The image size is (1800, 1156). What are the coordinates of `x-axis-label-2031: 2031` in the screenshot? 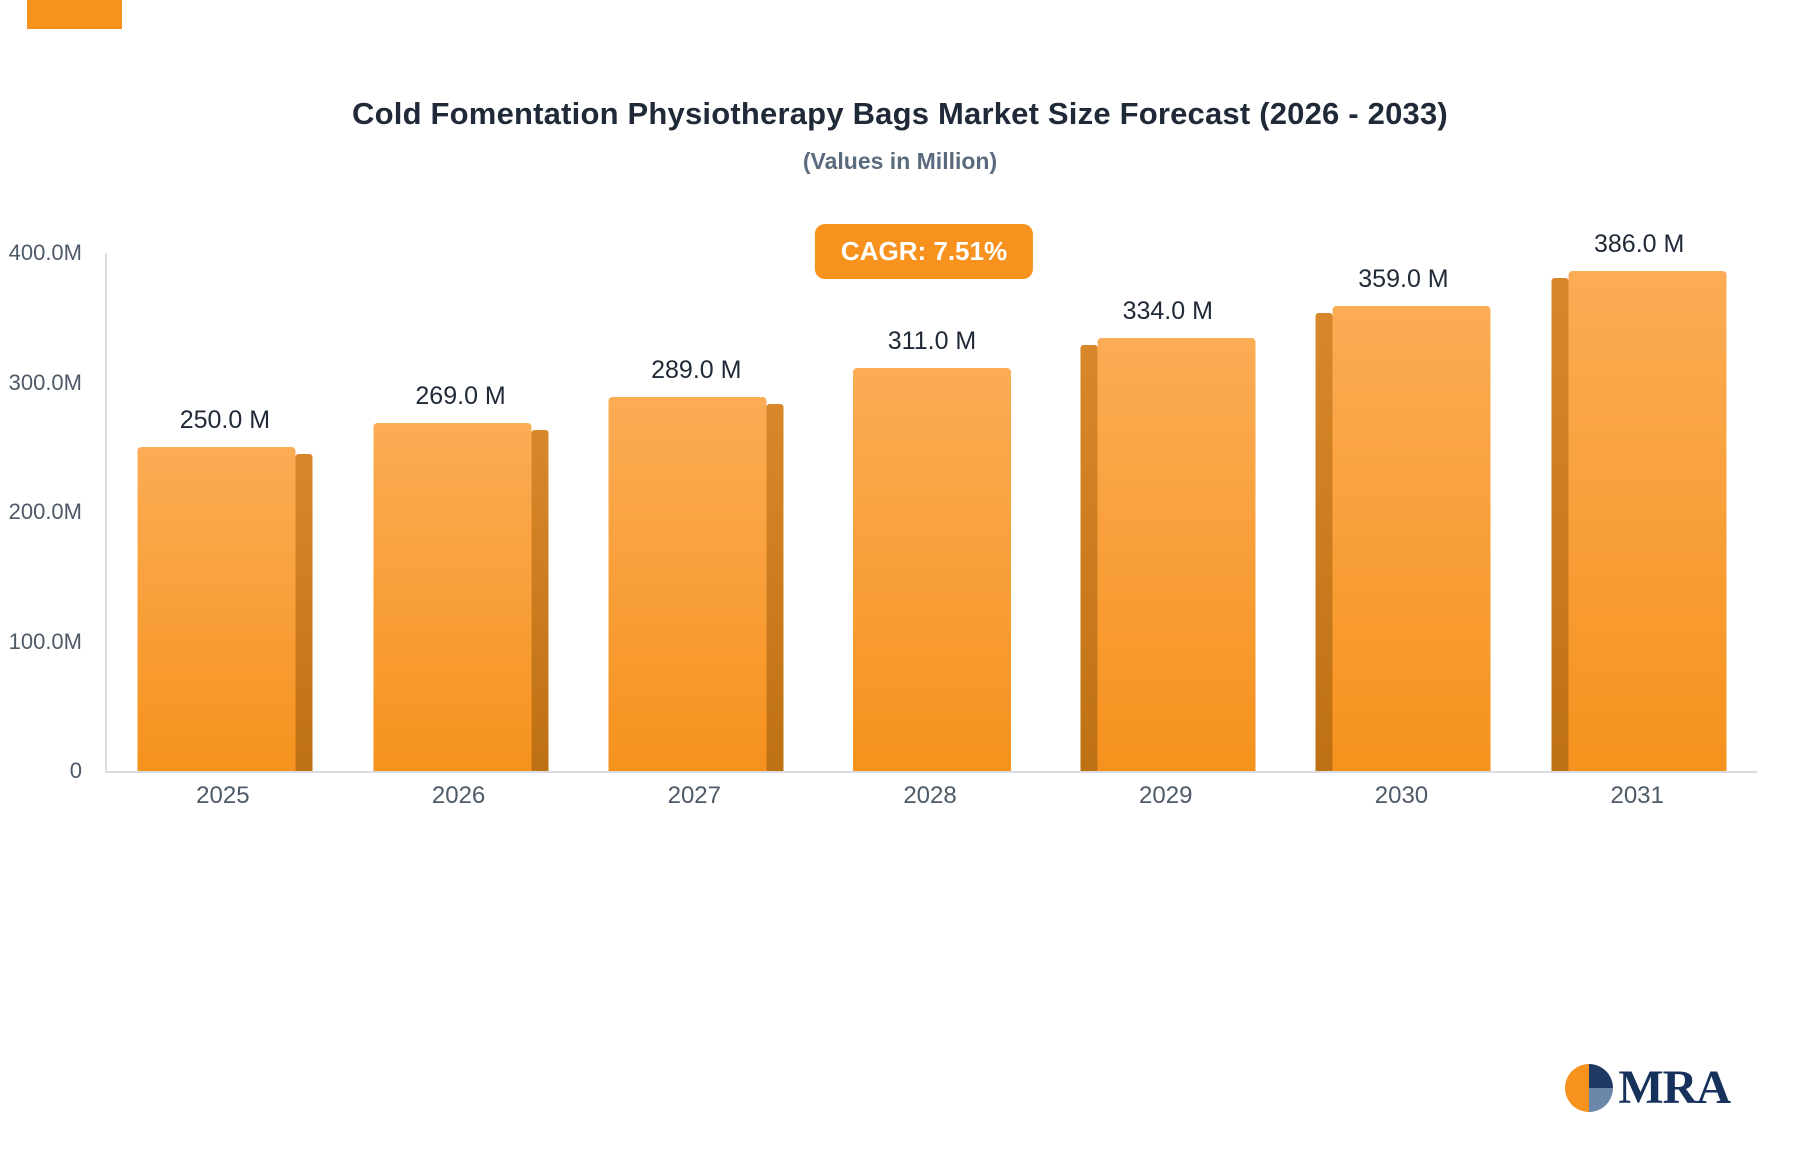 It's located at (1637, 795).